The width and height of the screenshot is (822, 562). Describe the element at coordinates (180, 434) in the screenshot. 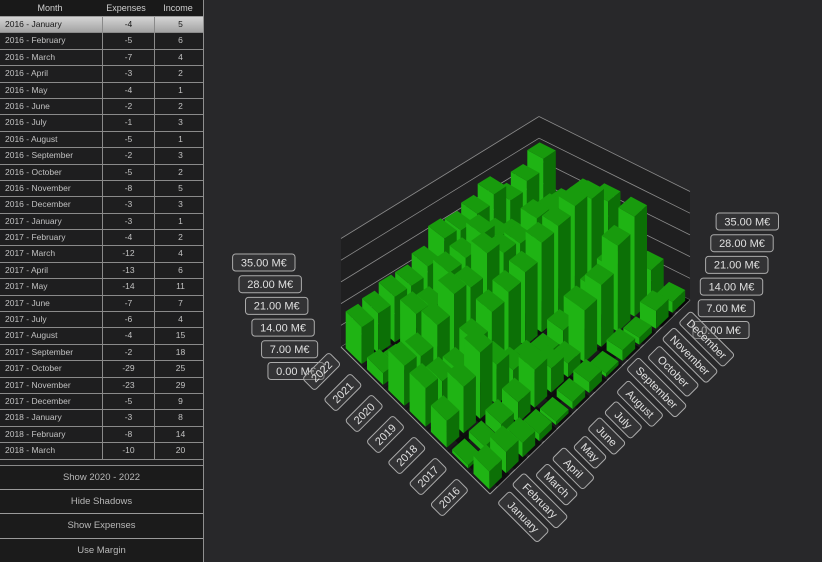

I see `cell-income: 14` at that location.